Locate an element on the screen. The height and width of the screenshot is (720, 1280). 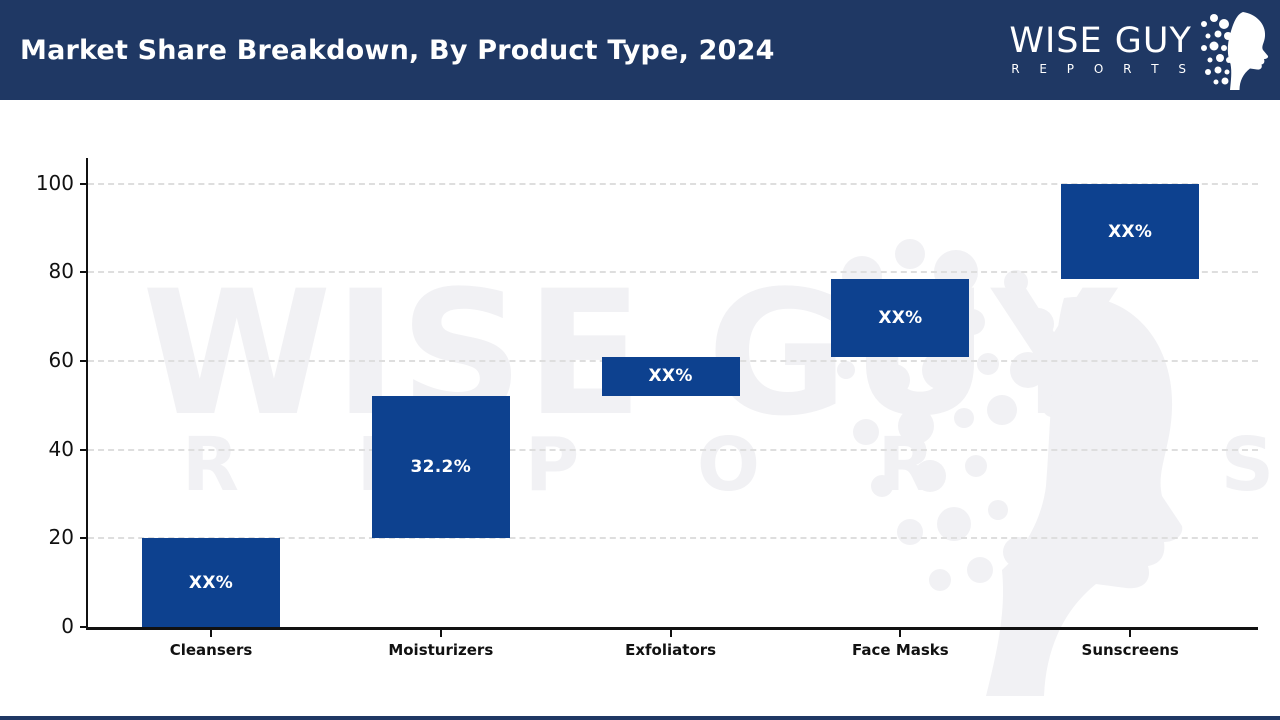
footer-bar is located at coordinates (640, 718).